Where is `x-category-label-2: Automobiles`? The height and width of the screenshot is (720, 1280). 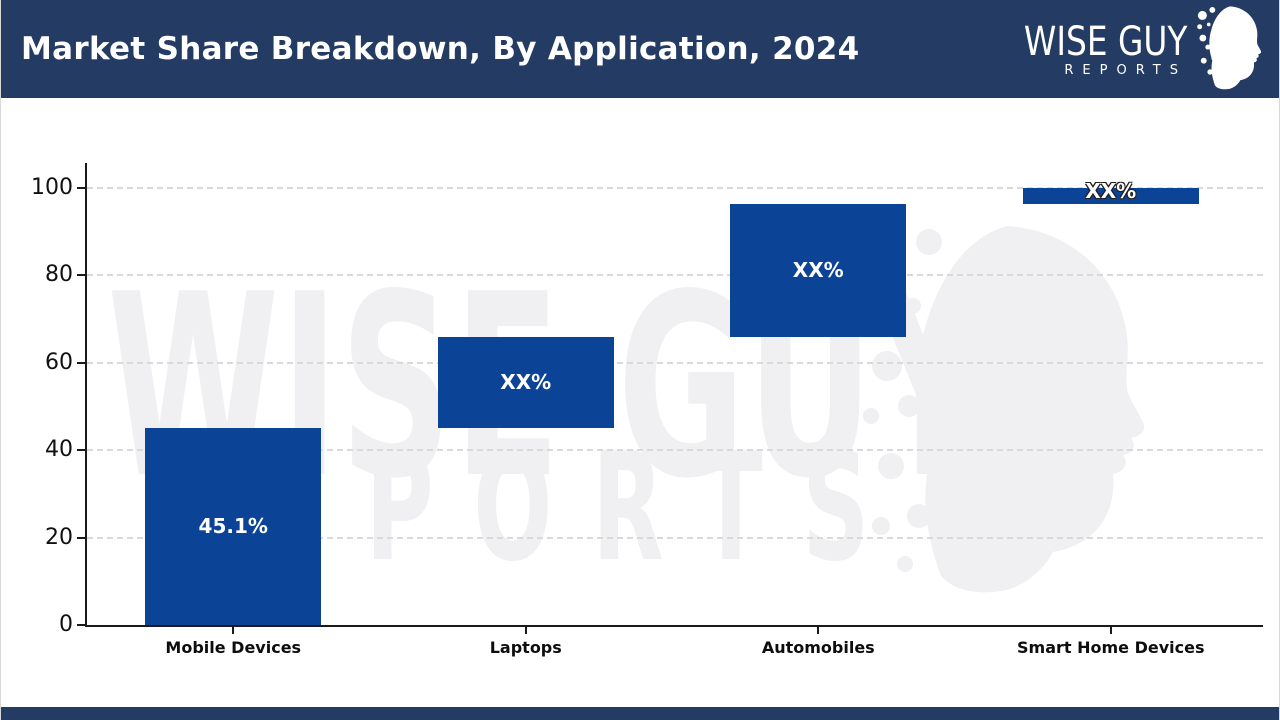
x-category-label-2: Automobiles is located at coordinates (818, 647).